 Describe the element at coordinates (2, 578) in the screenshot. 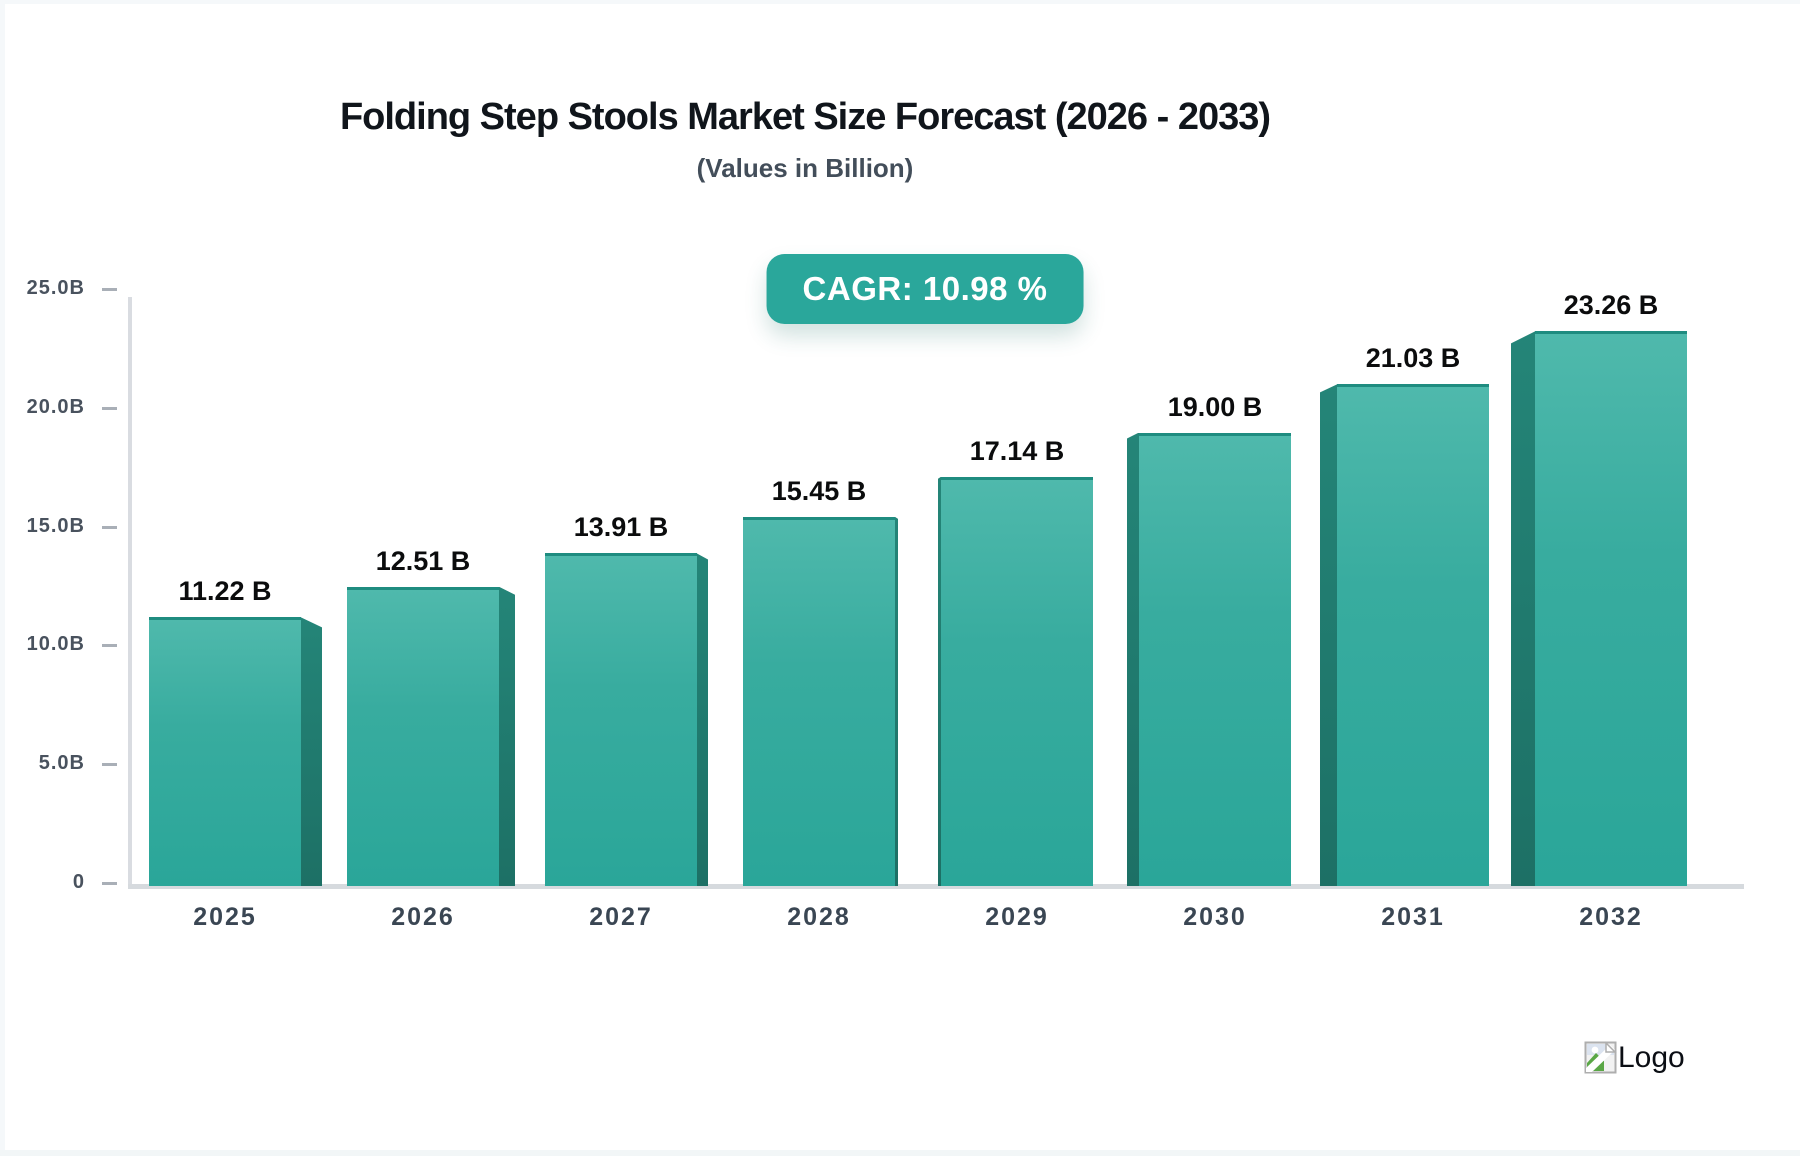

I see `page-border-left` at that location.